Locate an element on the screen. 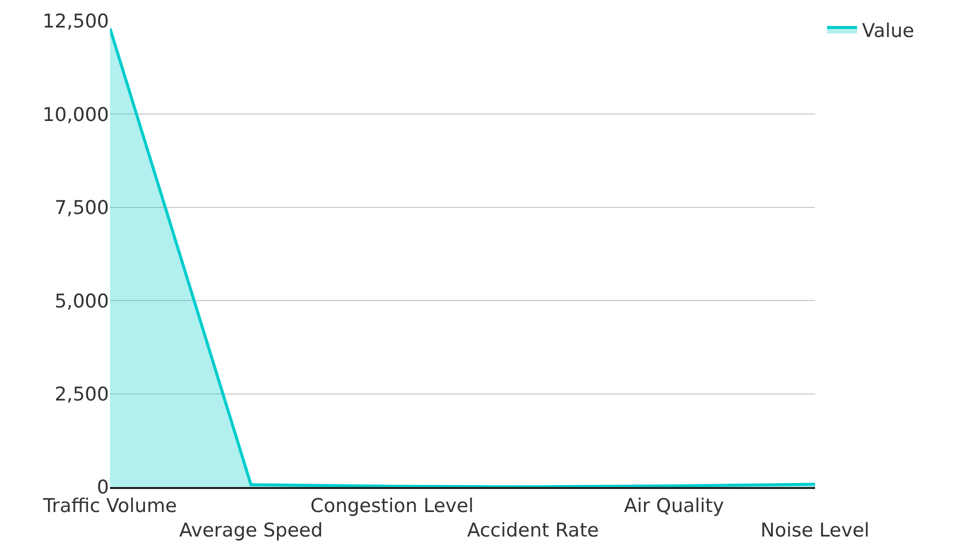 Image resolution: width=963 pixels, height=560 pixels. x-tick-label: Air Quality is located at coordinates (674, 505).